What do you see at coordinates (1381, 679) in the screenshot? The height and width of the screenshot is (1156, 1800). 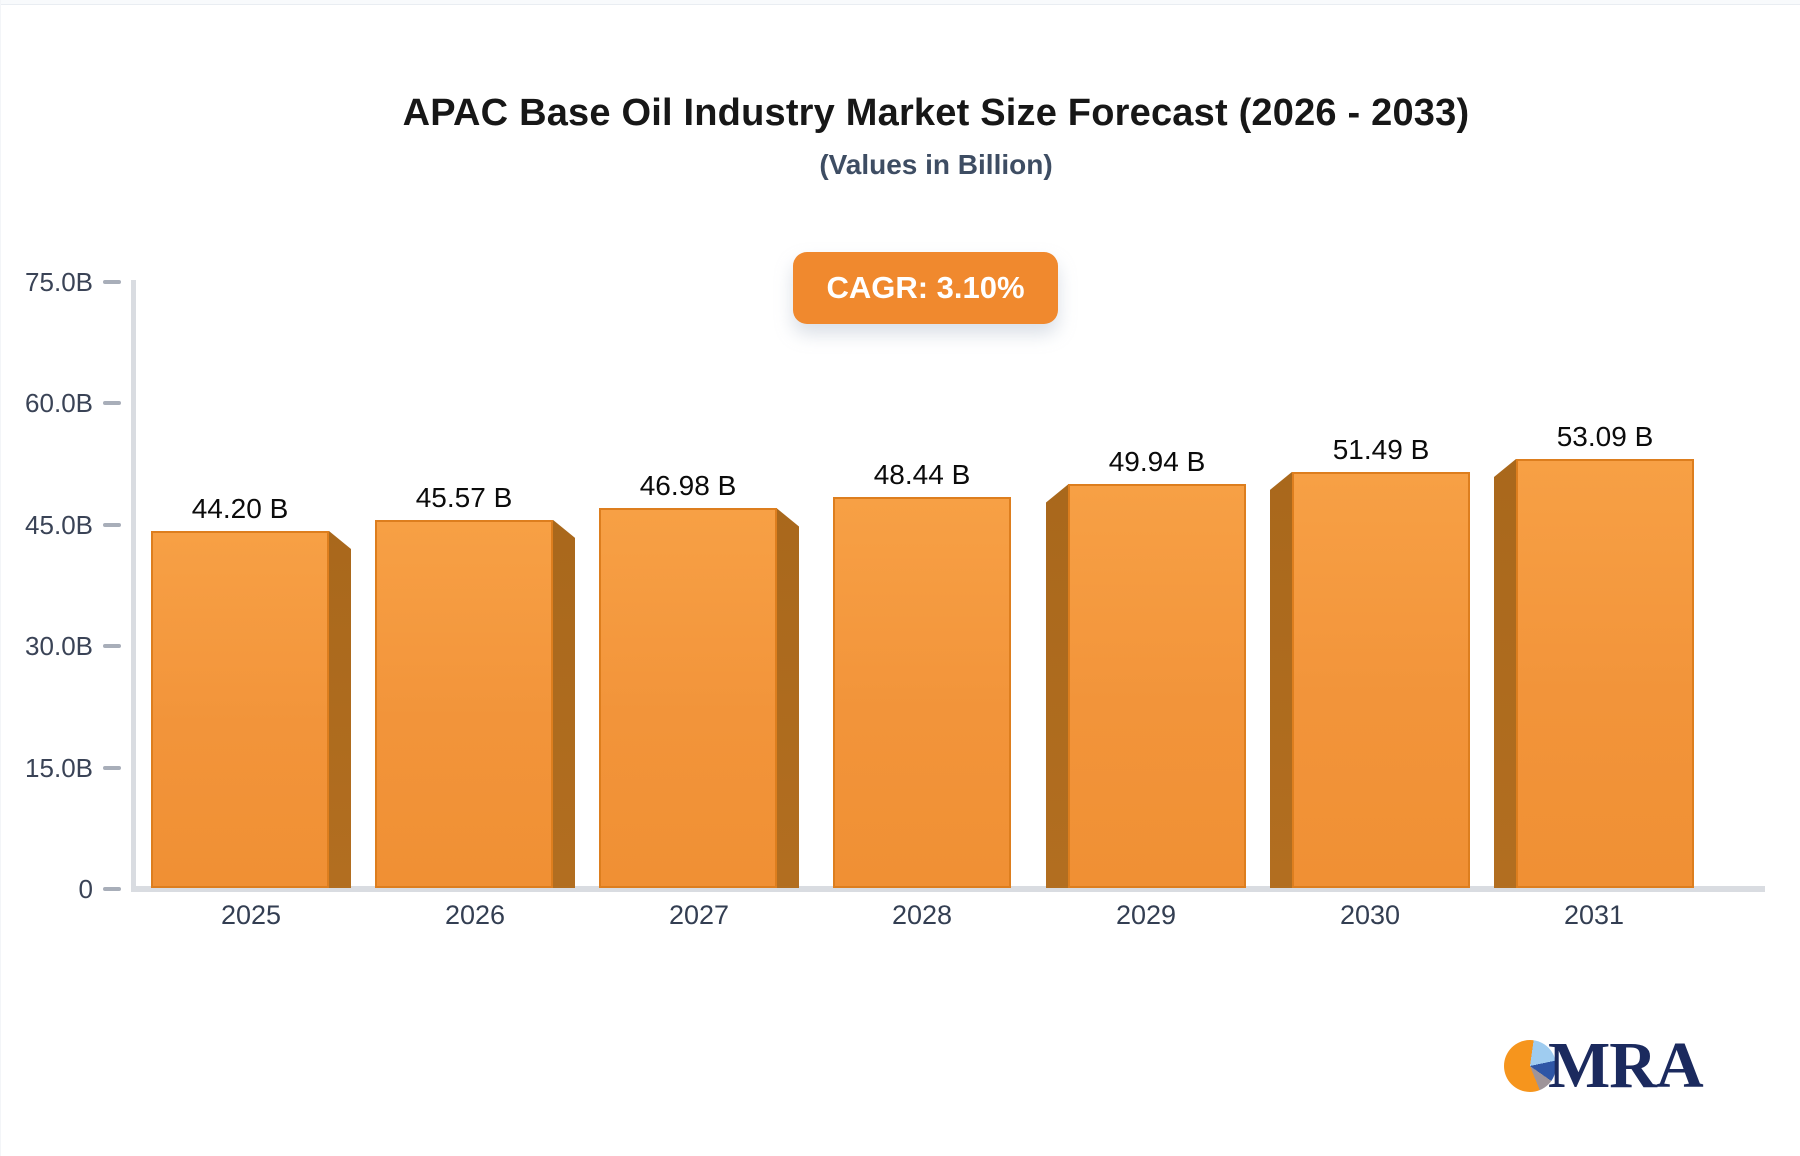 I see `bar-2030` at bounding box center [1381, 679].